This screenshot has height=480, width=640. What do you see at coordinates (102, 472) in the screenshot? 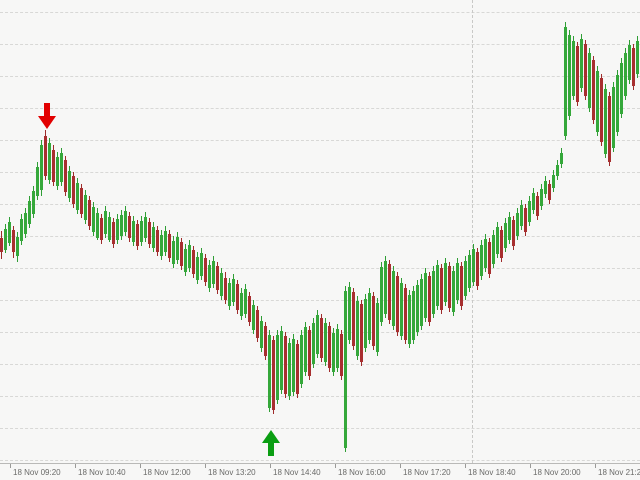
I see `axis-tick-label: 18 Nov 10:40` at bounding box center [102, 472].